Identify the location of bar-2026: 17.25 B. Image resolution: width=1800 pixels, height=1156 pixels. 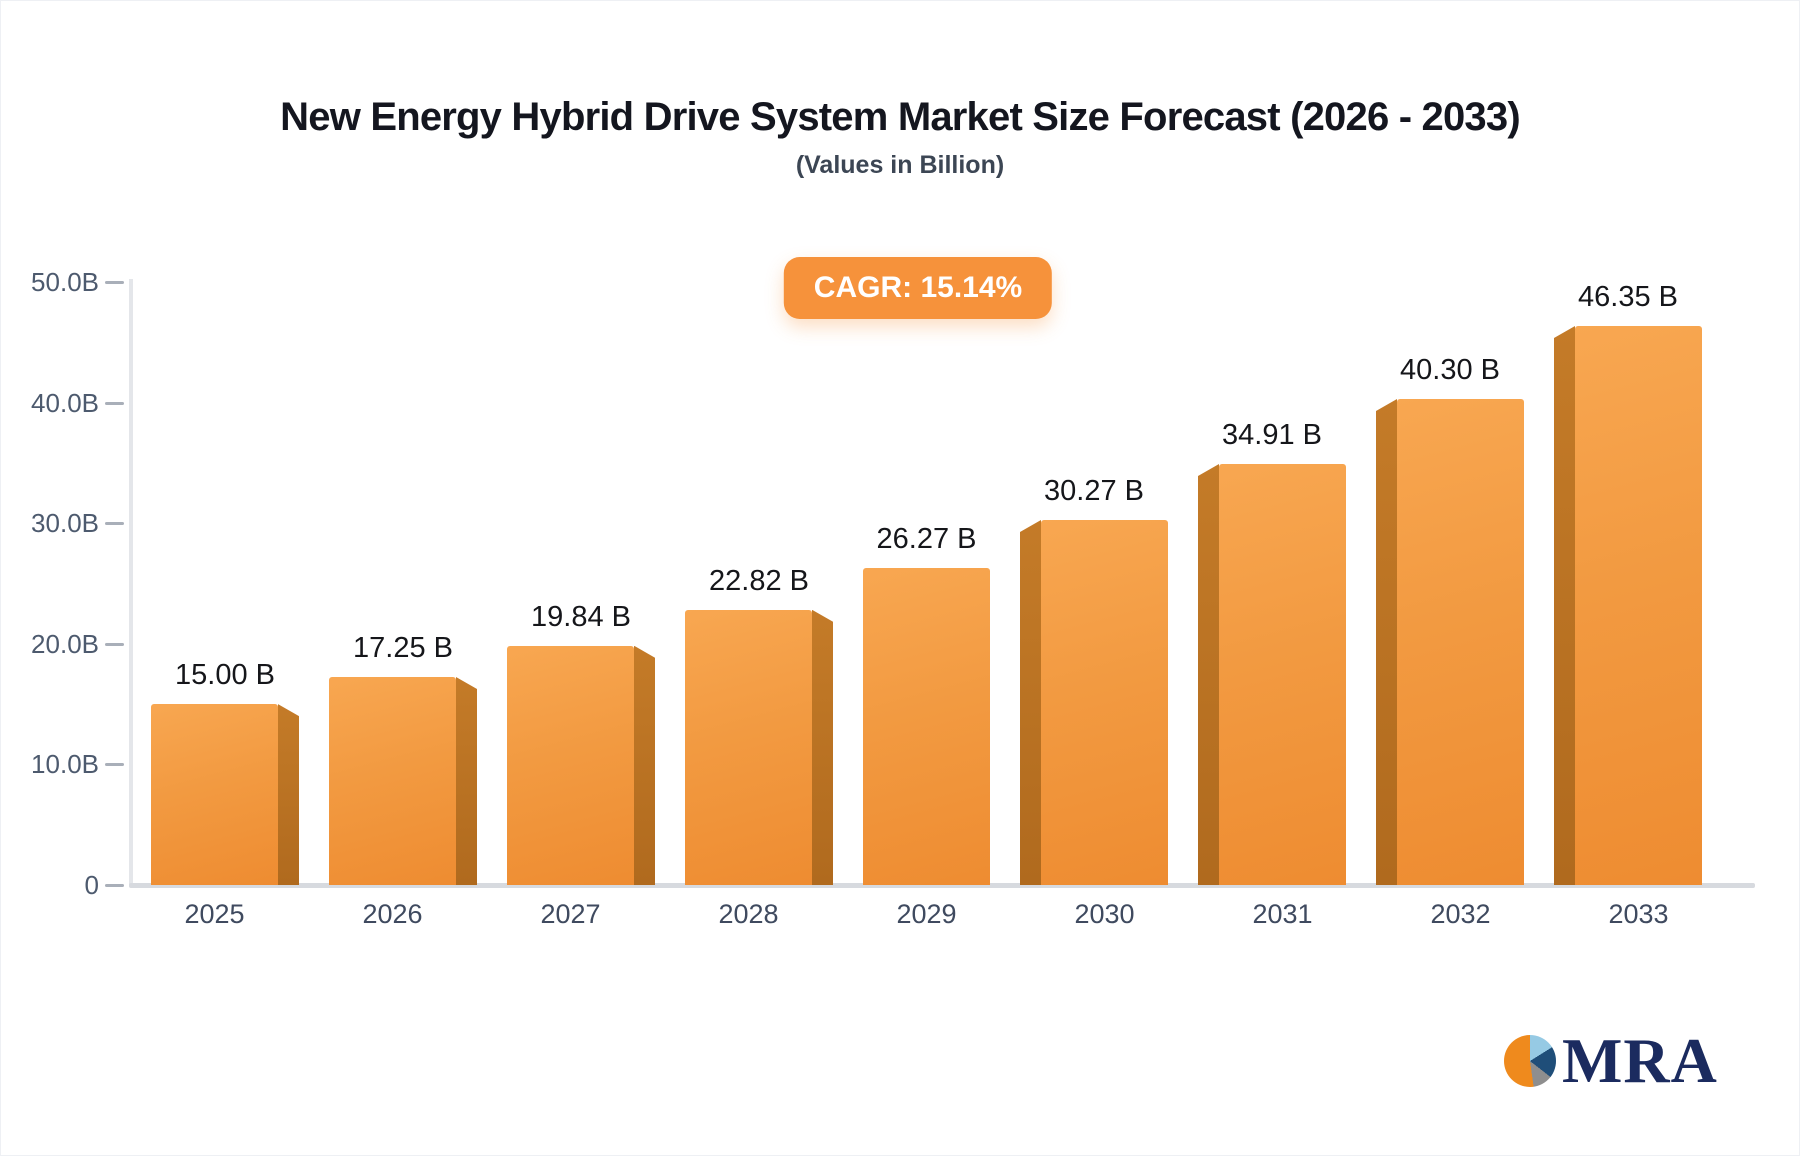
(403, 758).